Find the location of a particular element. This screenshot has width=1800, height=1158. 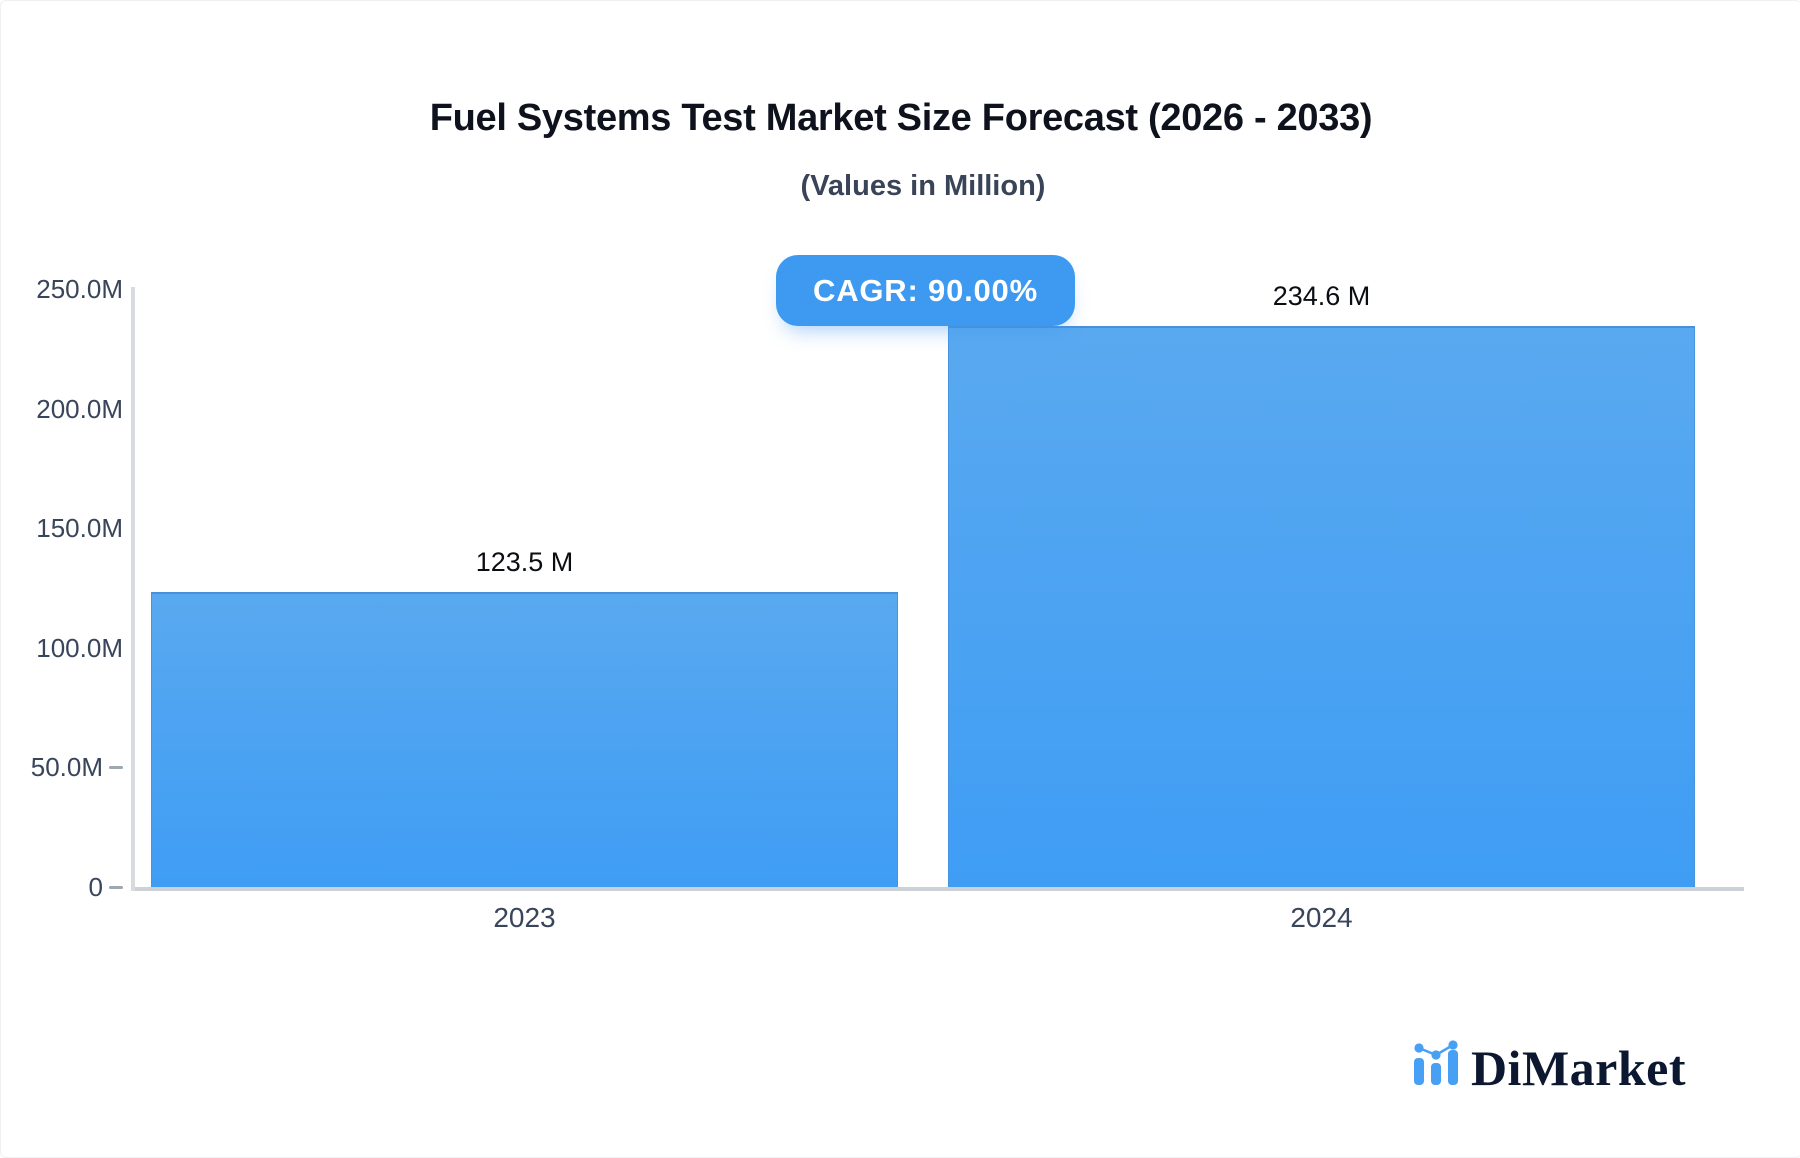

y-axis-tick-label: 50.0M is located at coordinates (66, 767).